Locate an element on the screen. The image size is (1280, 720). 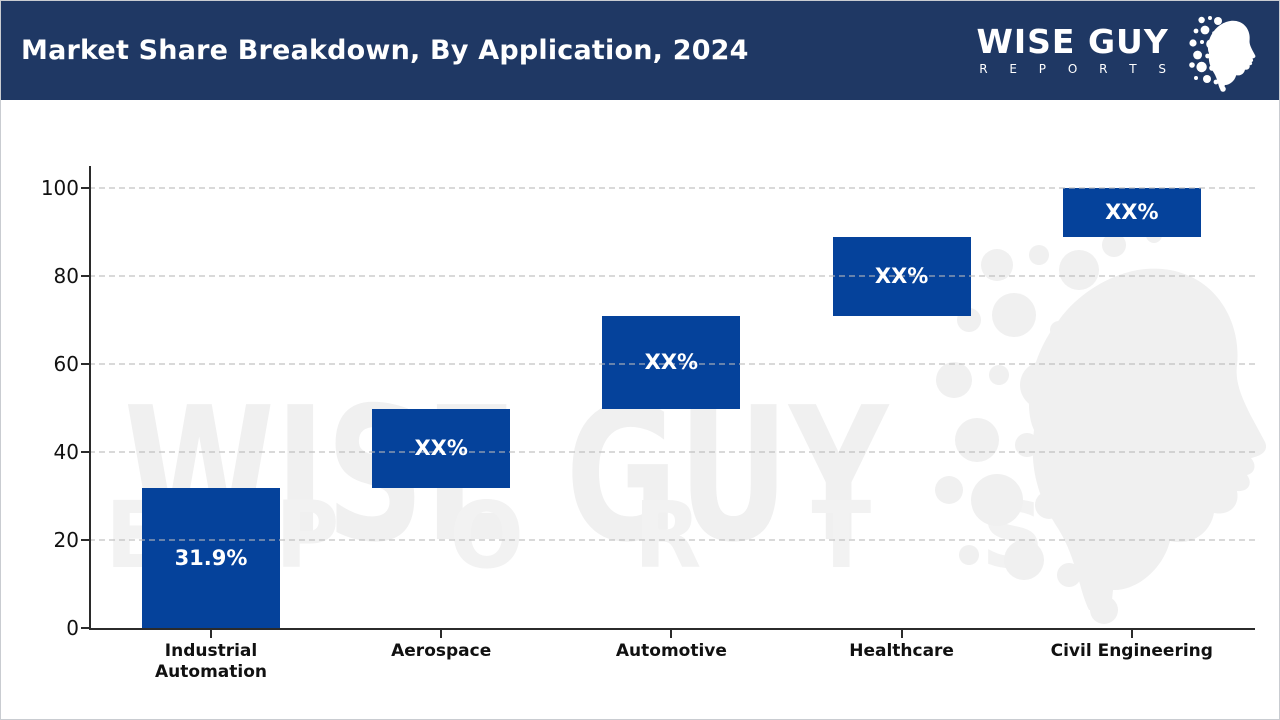
bar-aerospace is located at coordinates (441, 448).